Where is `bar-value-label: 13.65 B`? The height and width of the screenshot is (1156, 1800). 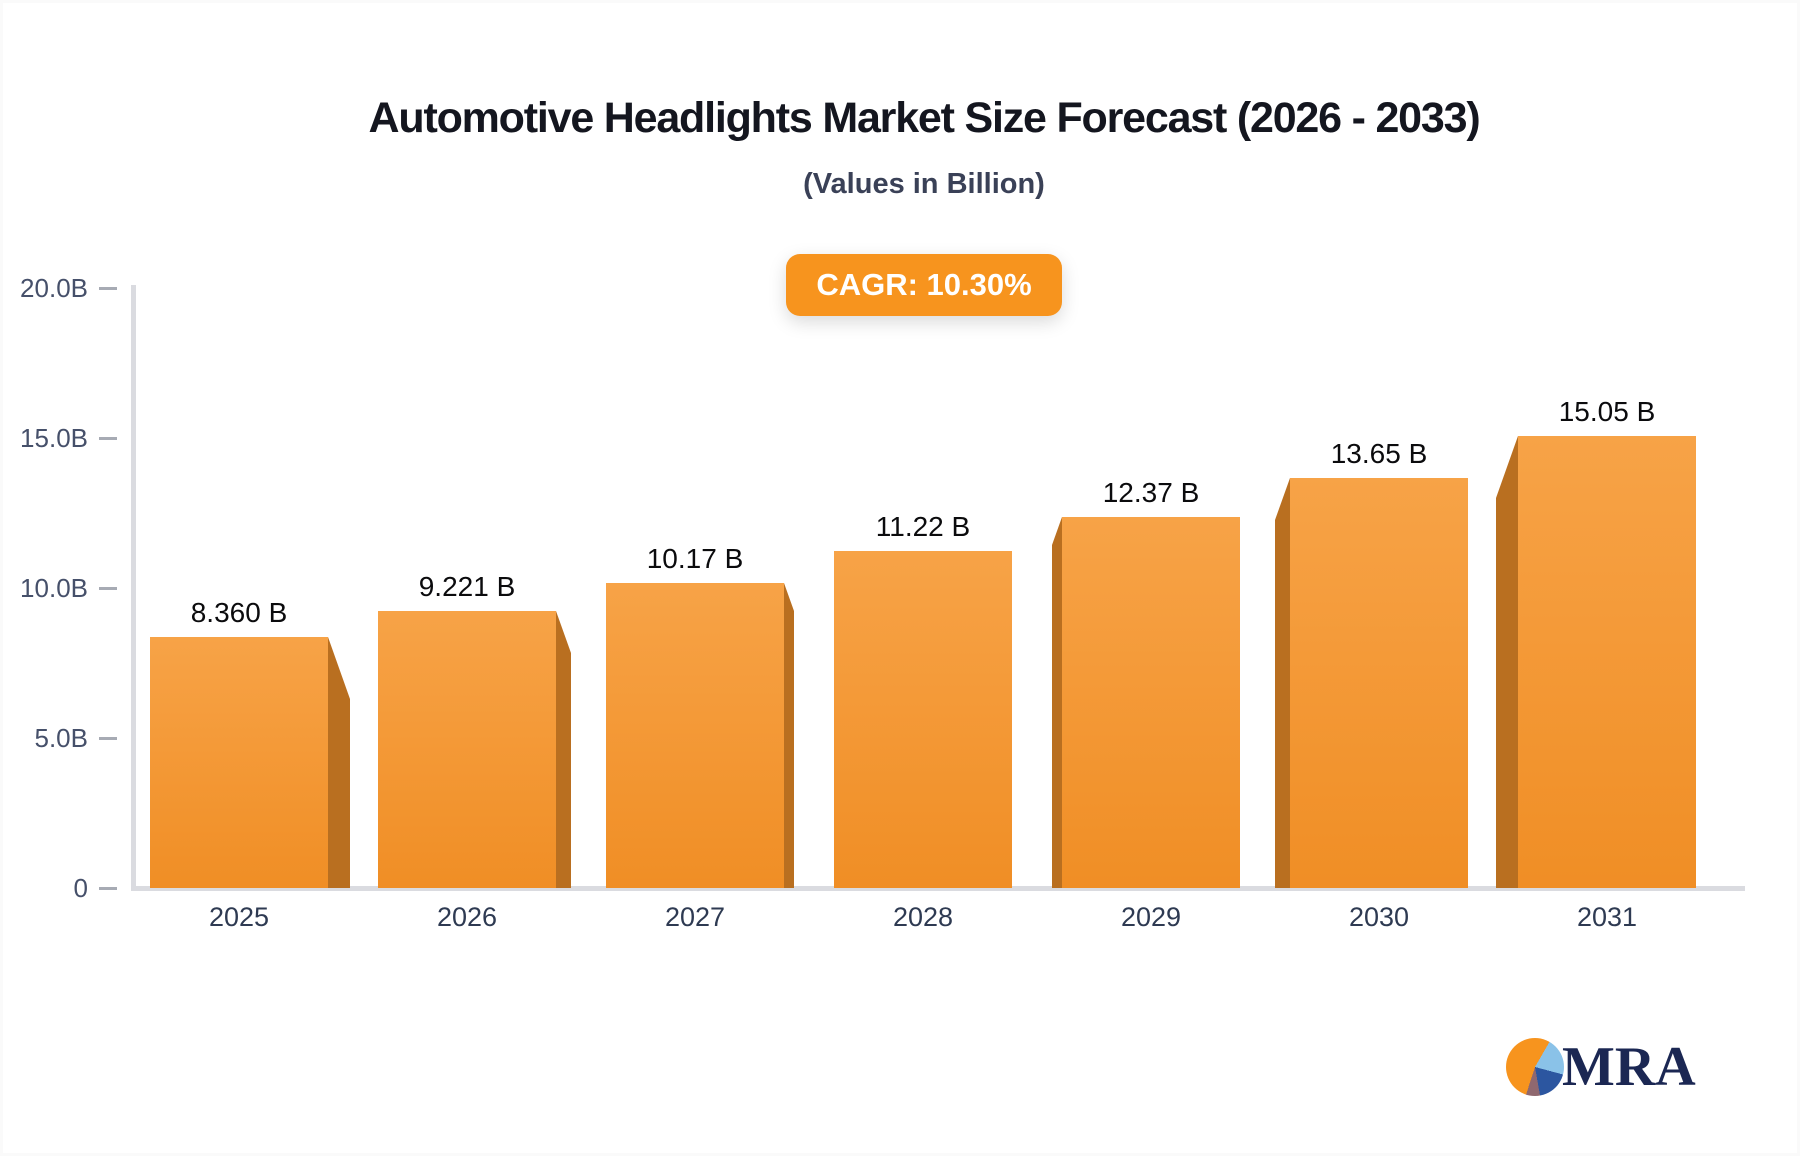 bar-value-label: 13.65 B is located at coordinates (1379, 453).